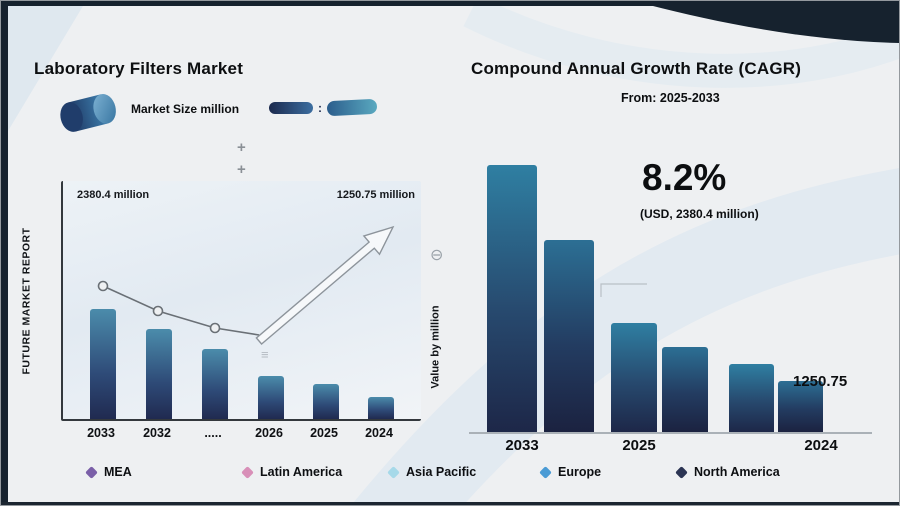 The width and height of the screenshot is (900, 506). Describe the element at coordinates (291, 107) in the screenshot. I see `ratio-pill-left` at that location.